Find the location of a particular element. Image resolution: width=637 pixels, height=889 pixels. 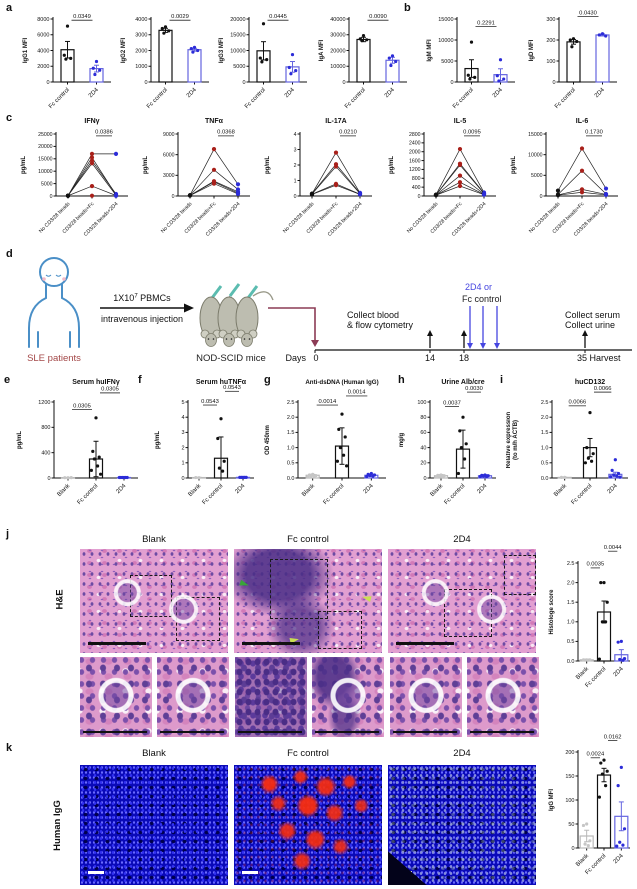

svg-text: OD 450nm is located at coordinates (268, 440).